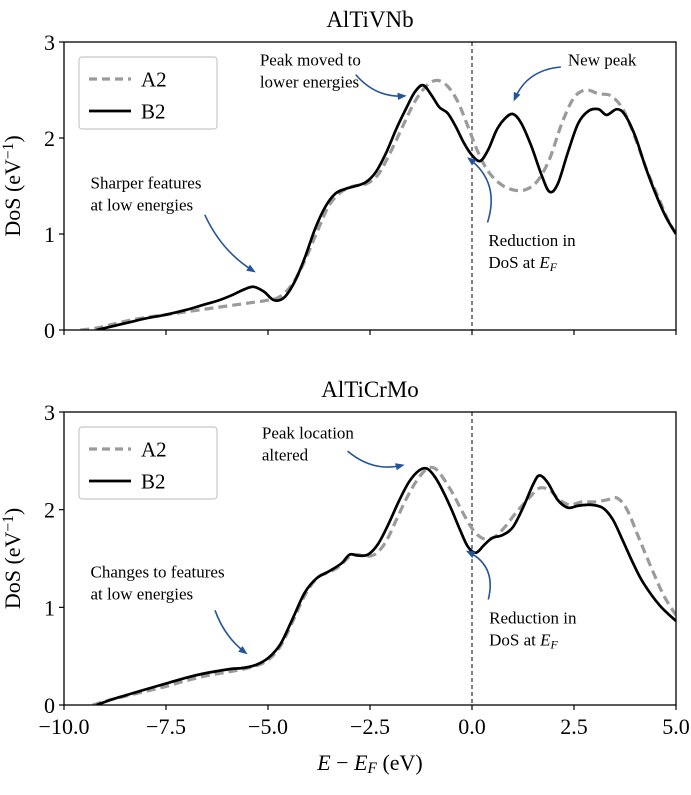 The width and height of the screenshot is (691, 795). Describe the element at coordinates (521, 215) in the screenshot. I see `annotation-reduction-ef-top: Reduction in DoS at EF` at that location.